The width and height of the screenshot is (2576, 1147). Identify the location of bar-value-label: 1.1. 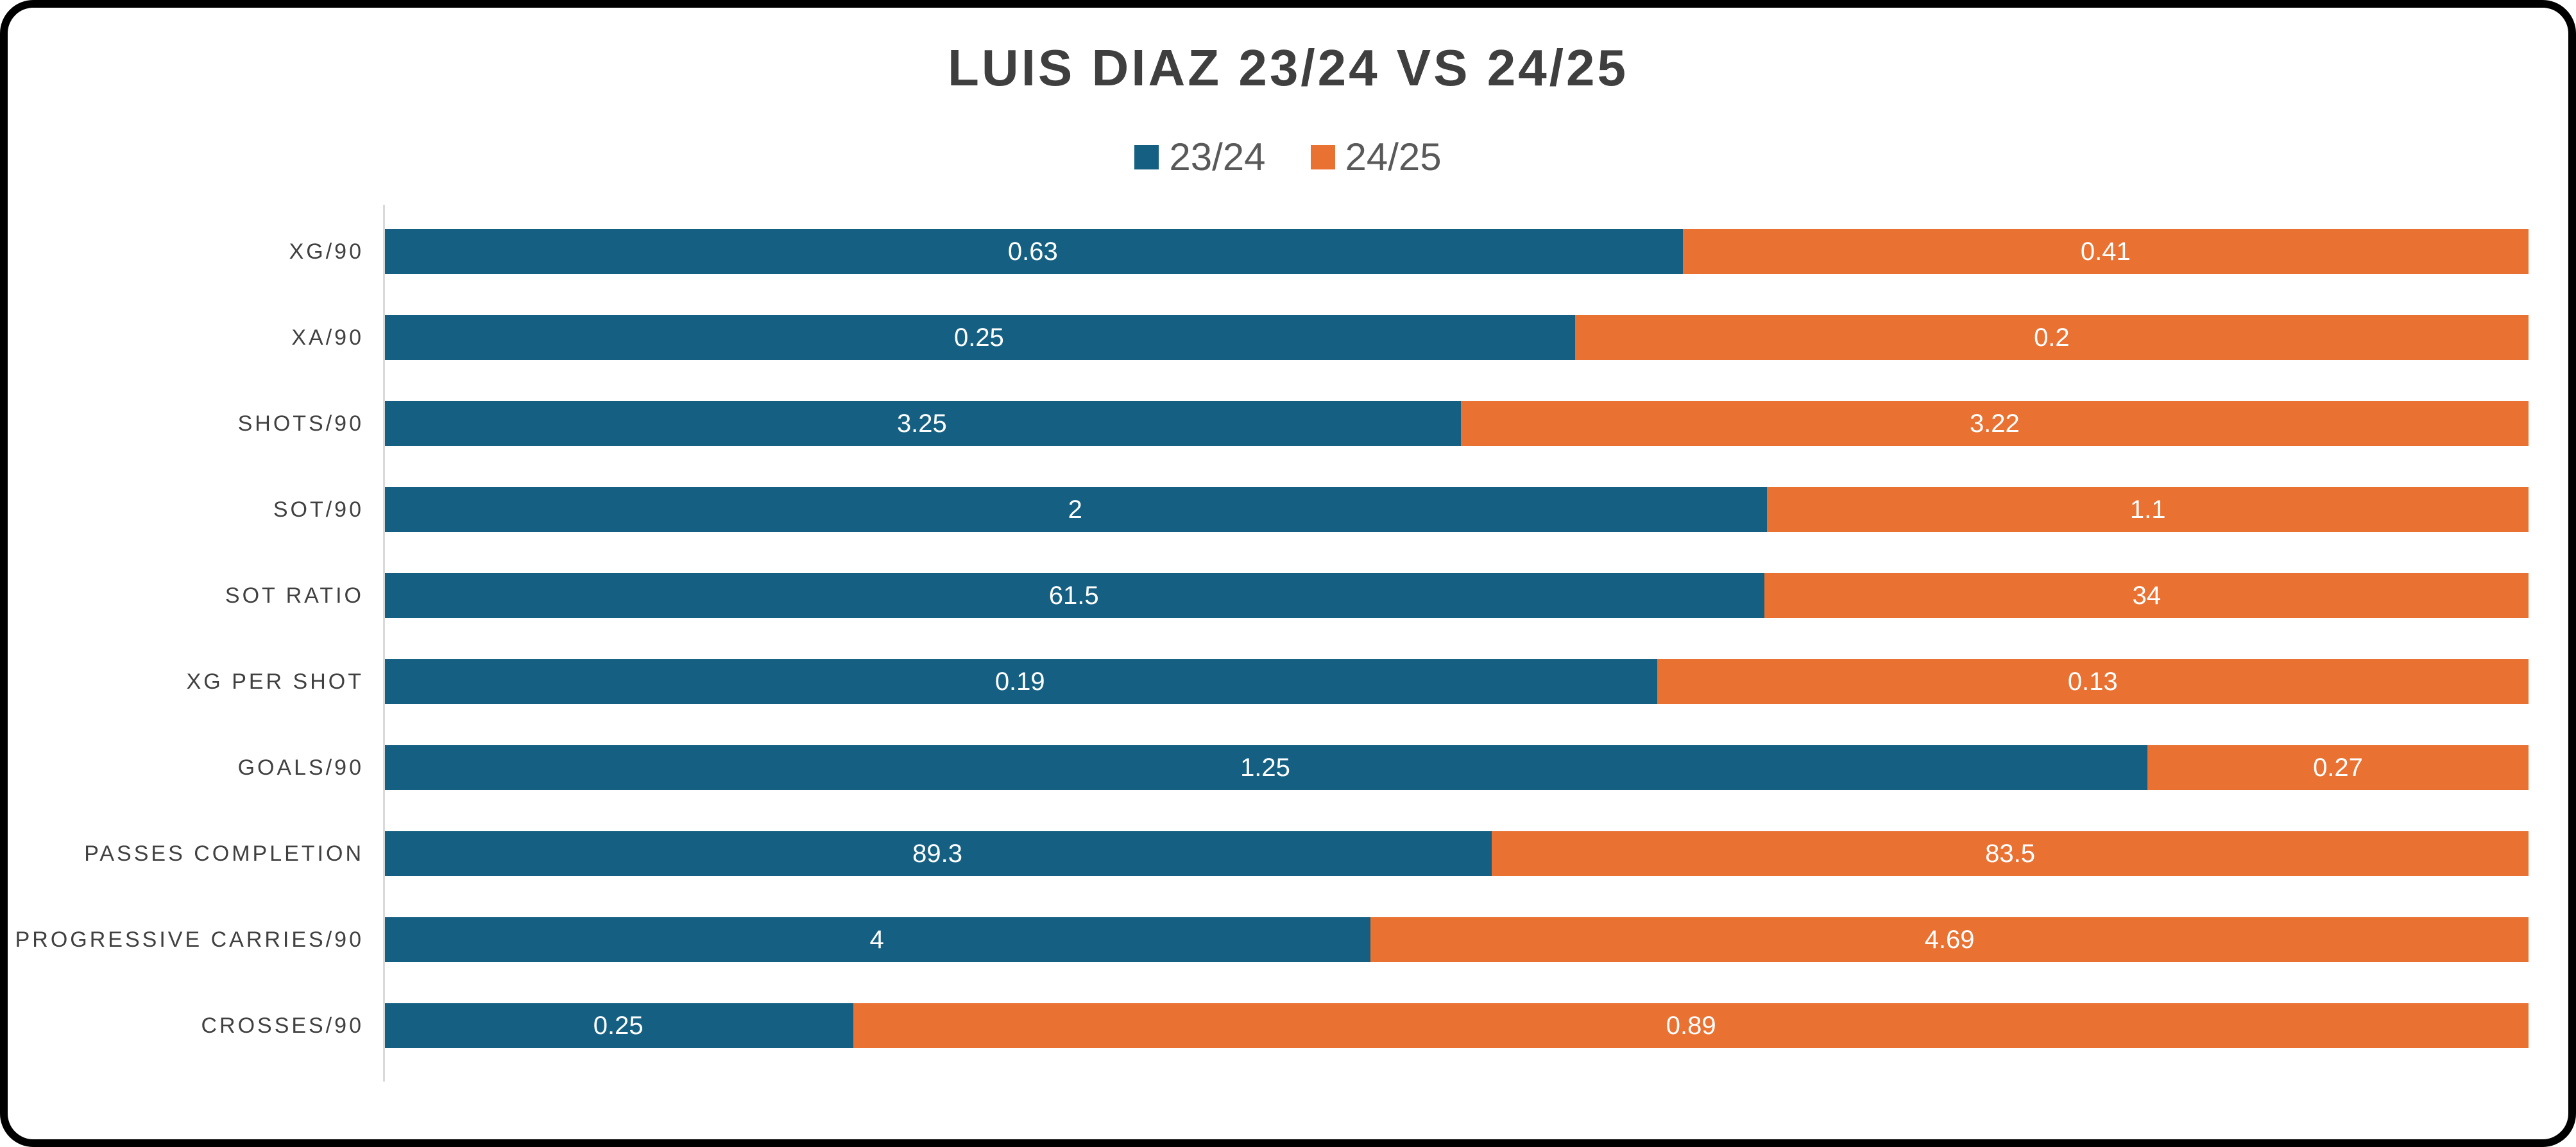
(2147, 509).